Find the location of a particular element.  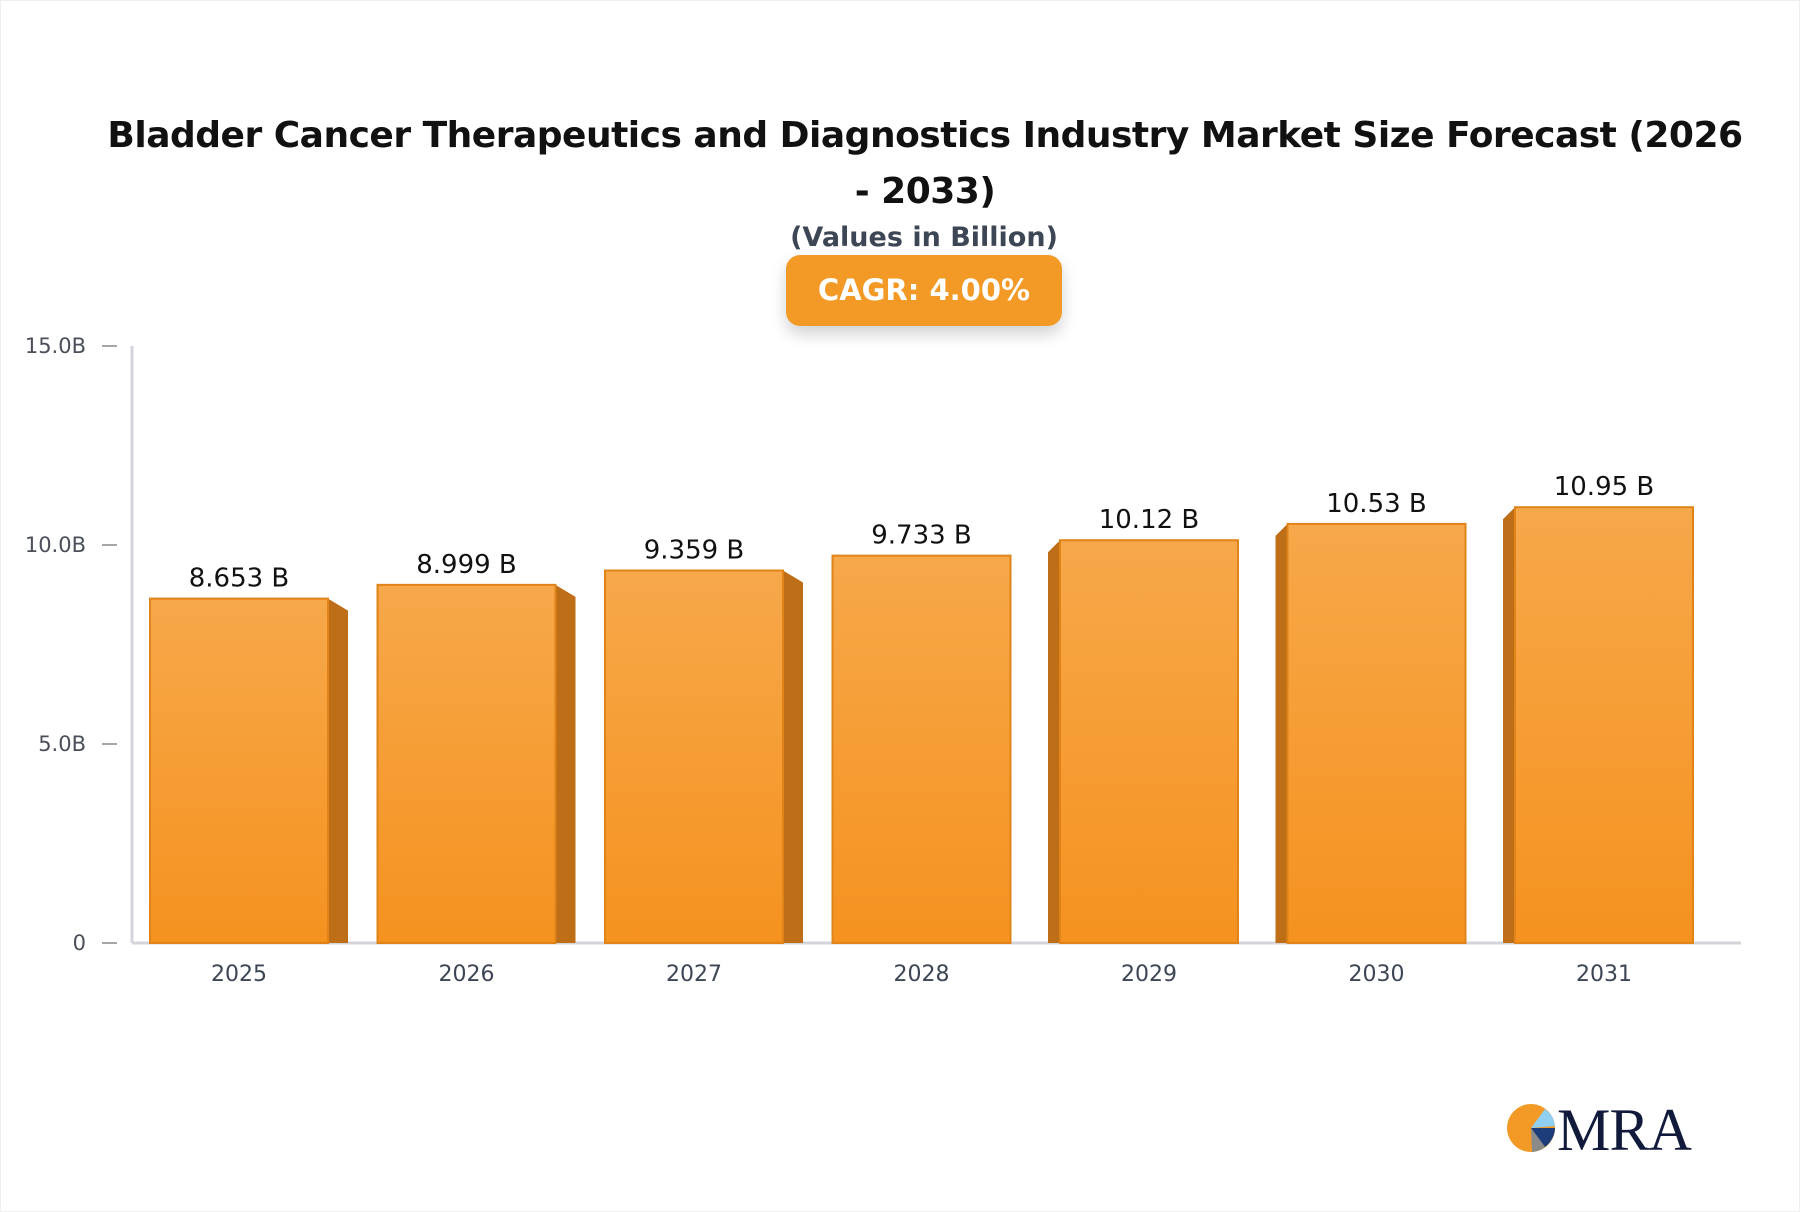

x-tick-label: 2026 is located at coordinates (467, 974).